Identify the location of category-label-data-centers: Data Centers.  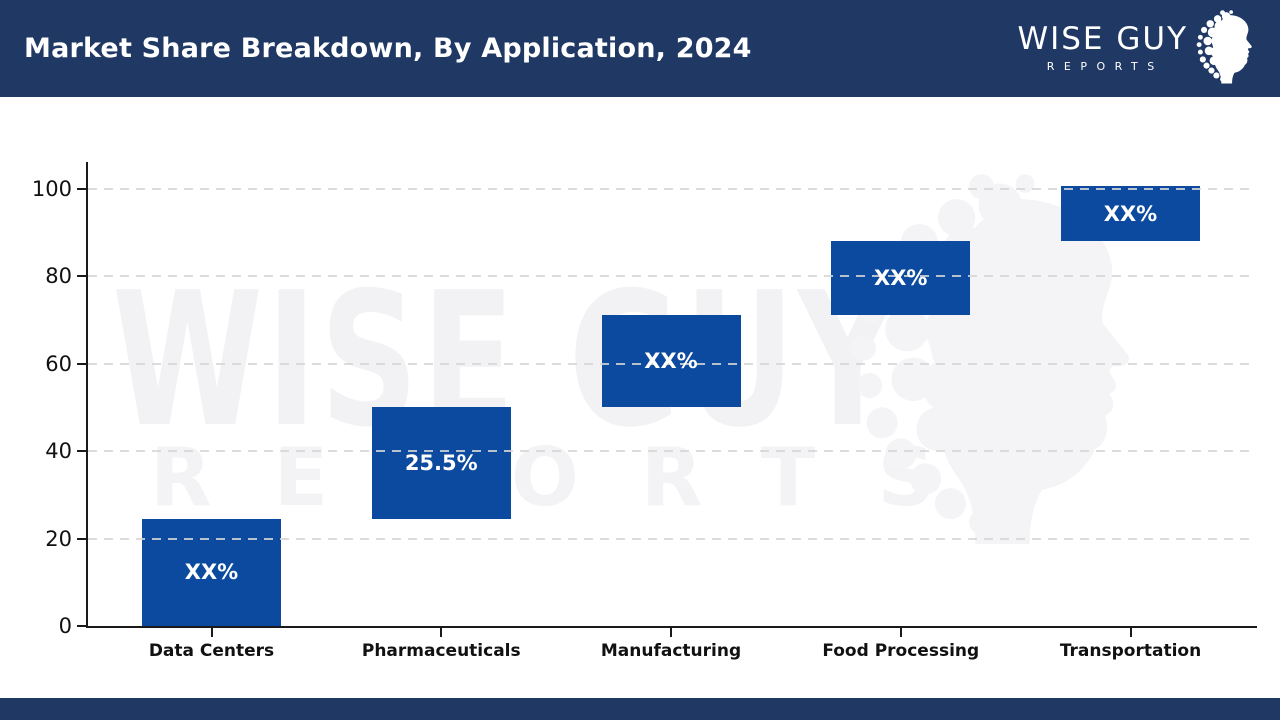
(211, 651).